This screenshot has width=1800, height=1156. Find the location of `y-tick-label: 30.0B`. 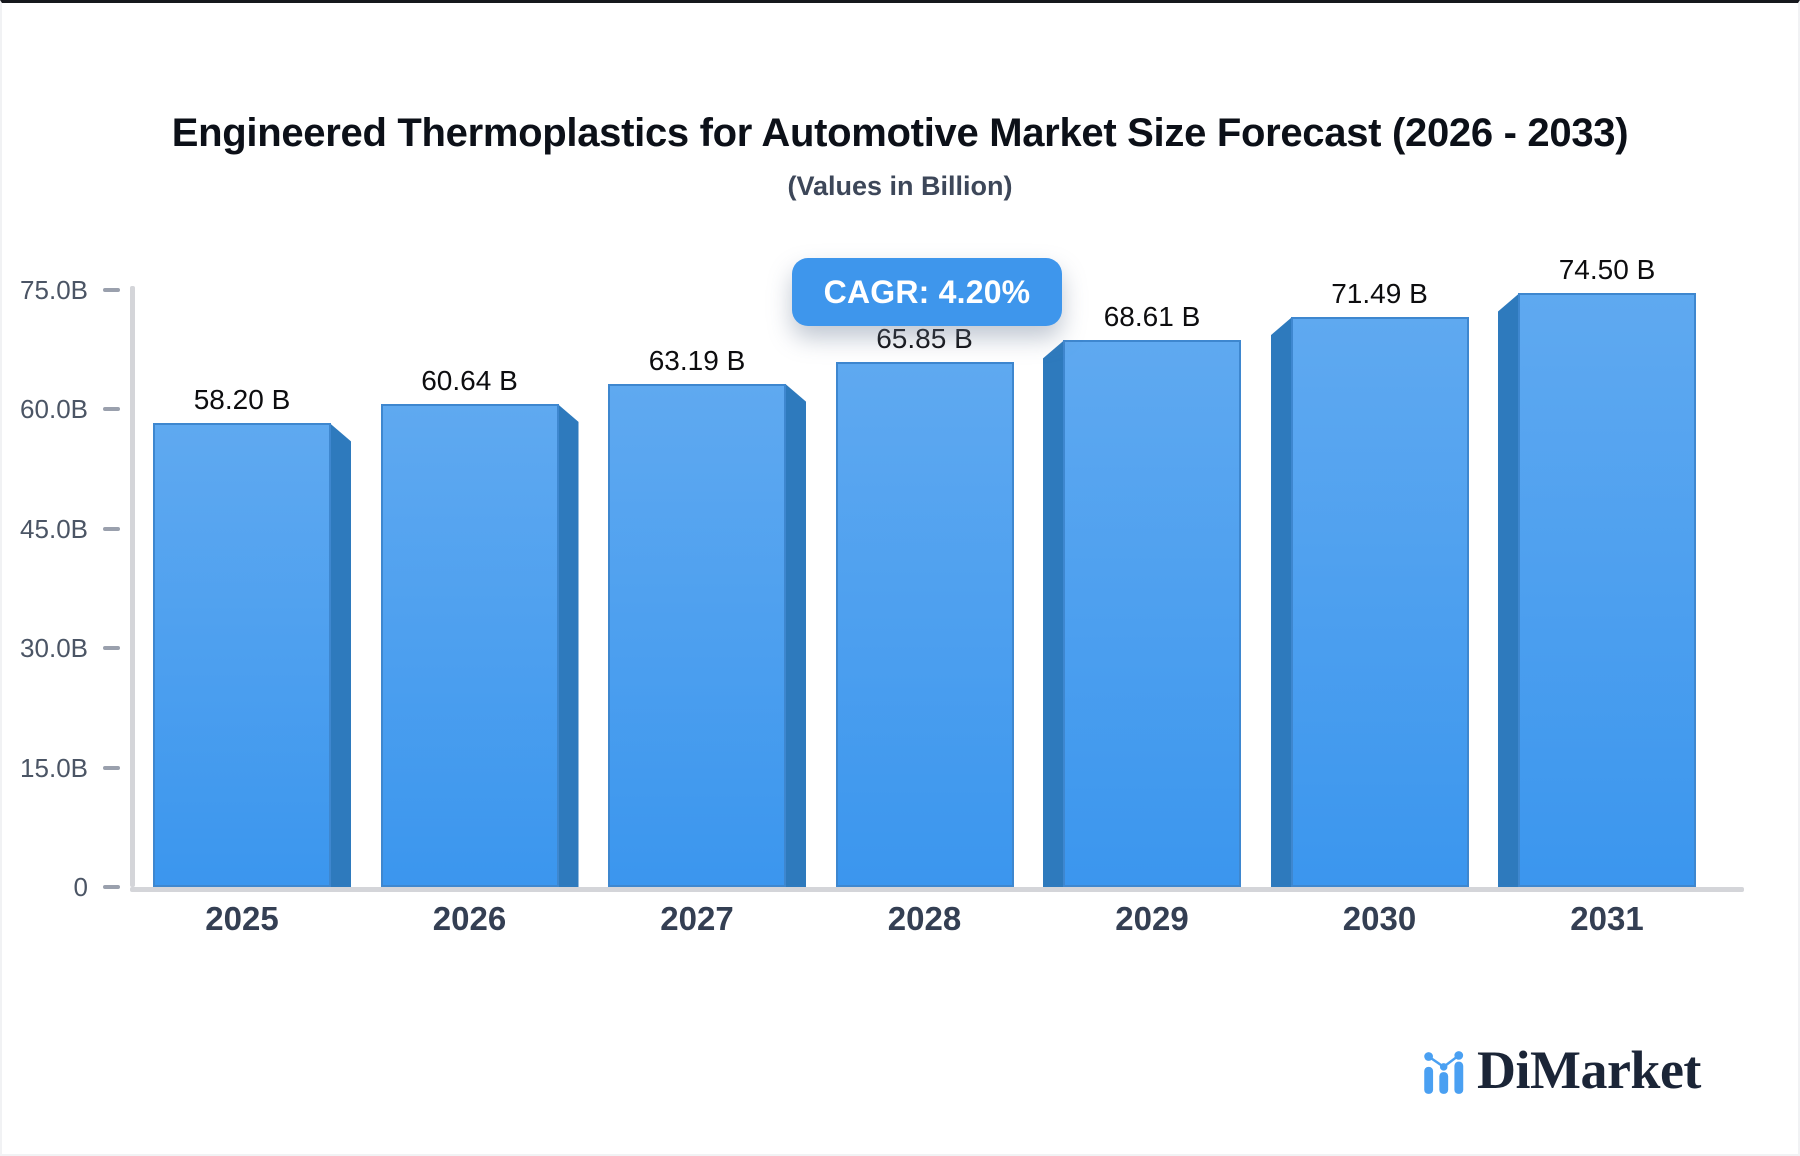

y-tick-label: 30.0B is located at coordinates (54, 648).